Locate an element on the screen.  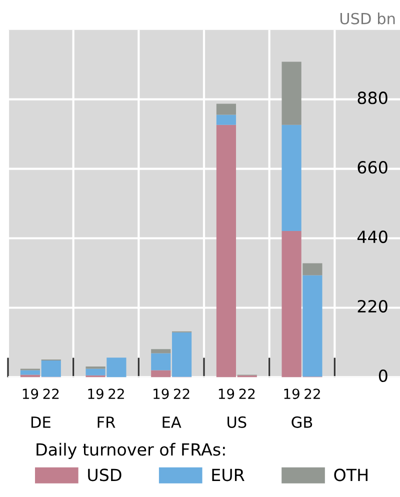
y-tick-label: 220 is located at coordinates (373, 306).